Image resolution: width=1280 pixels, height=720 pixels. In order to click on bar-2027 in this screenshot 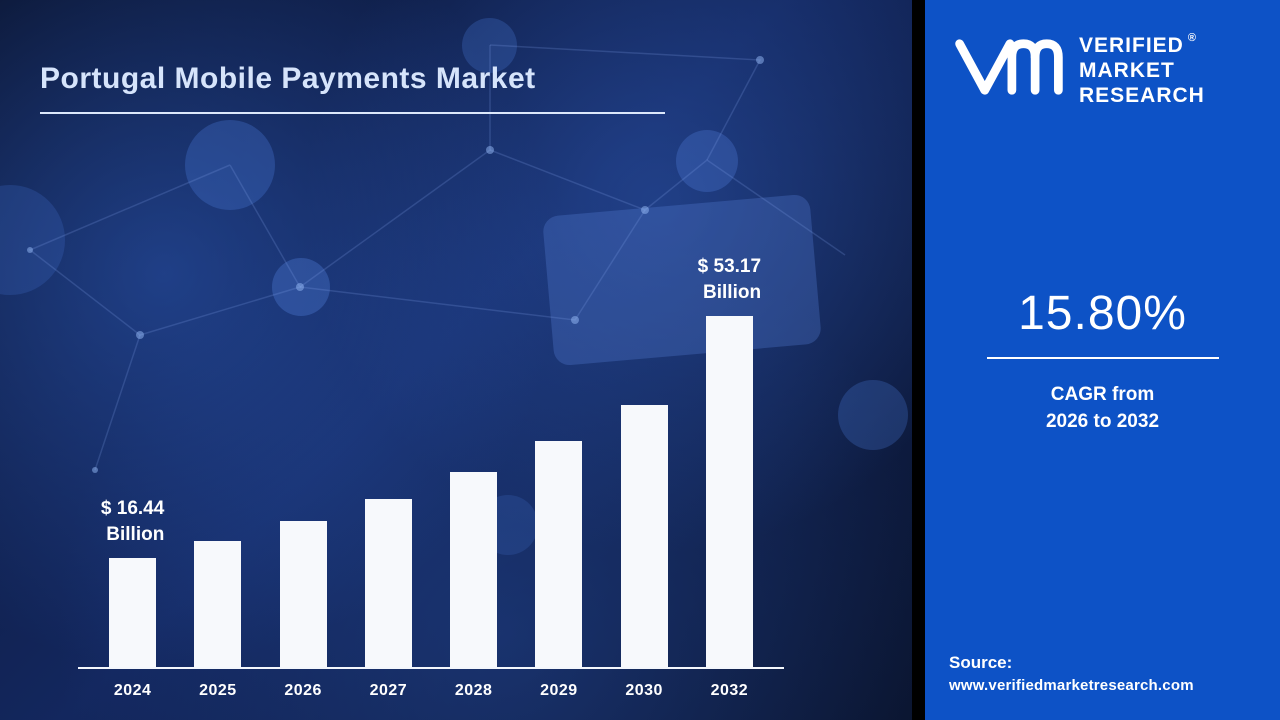, I will do `click(388, 583)`.